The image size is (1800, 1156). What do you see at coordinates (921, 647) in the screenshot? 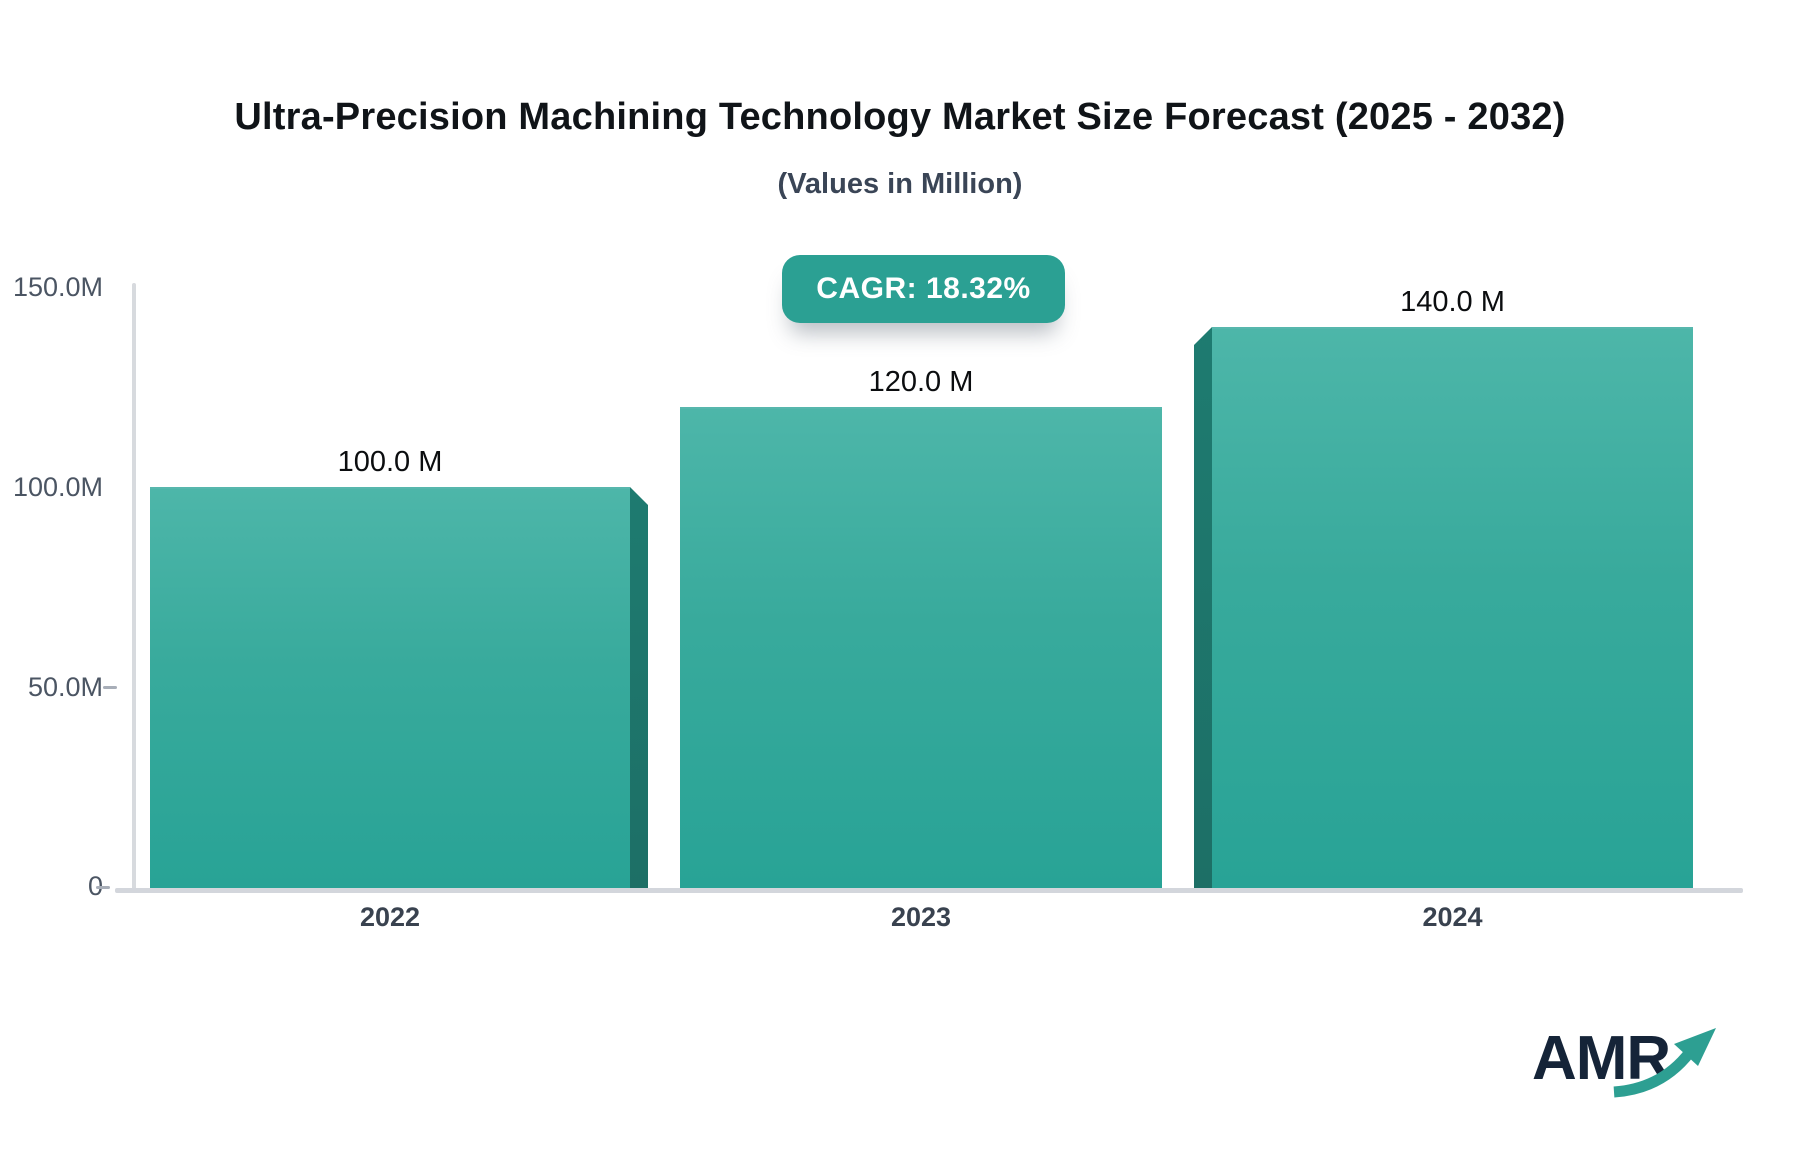
I see `bar-2023` at bounding box center [921, 647].